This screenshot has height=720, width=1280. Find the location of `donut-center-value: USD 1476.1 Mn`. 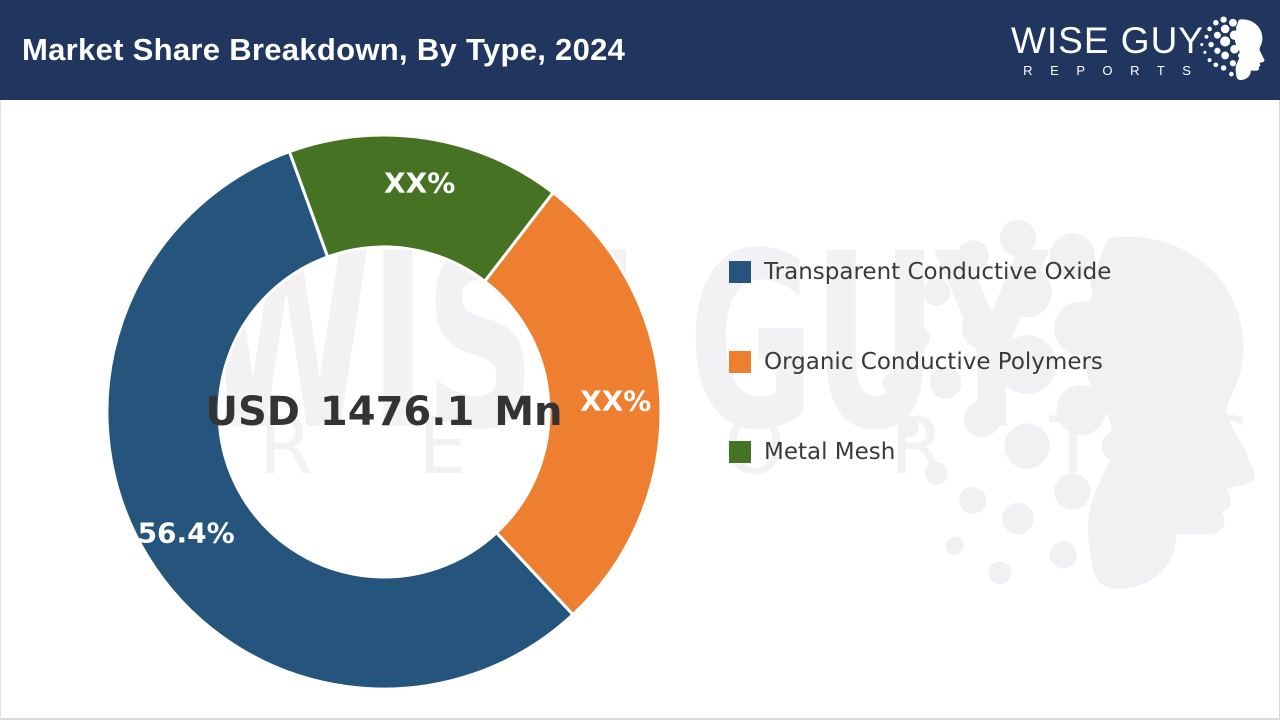

donut-center-value: USD 1476.1 Mn is located at coordinates (384, 412).